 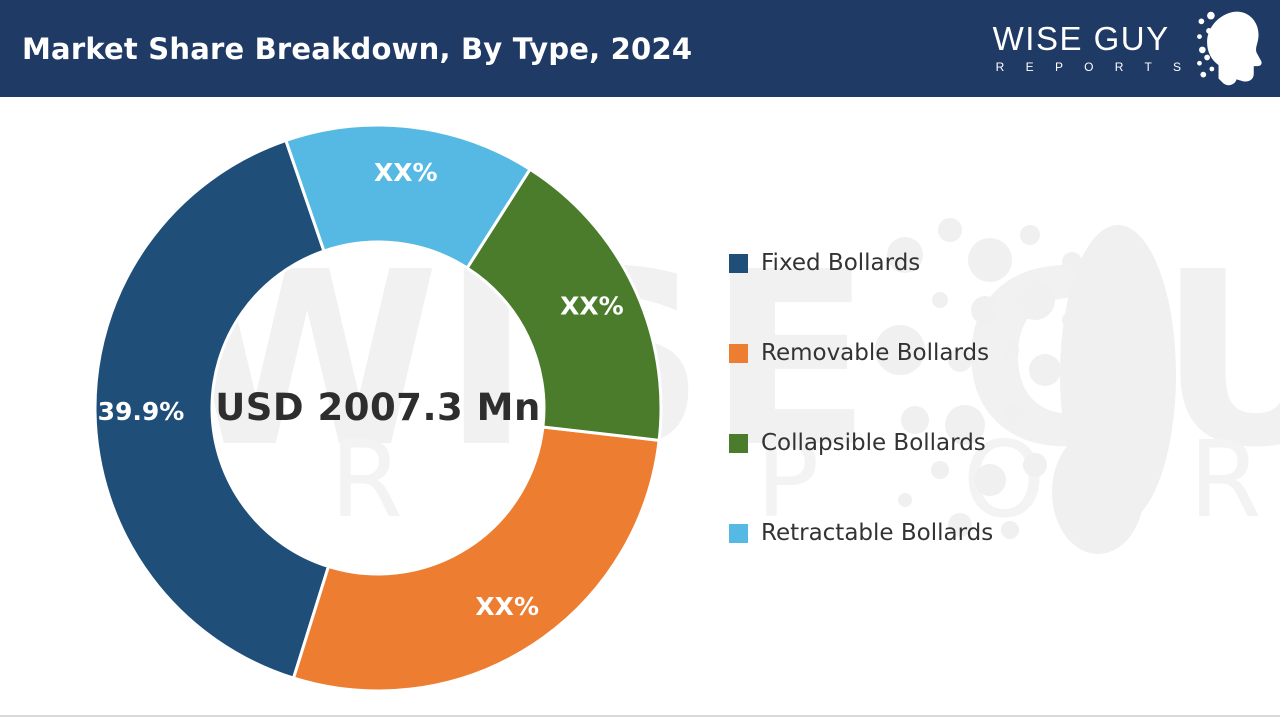 I want to click on legend-item-removable-bollards: Removable Bollards, so click(x=861, y=353).